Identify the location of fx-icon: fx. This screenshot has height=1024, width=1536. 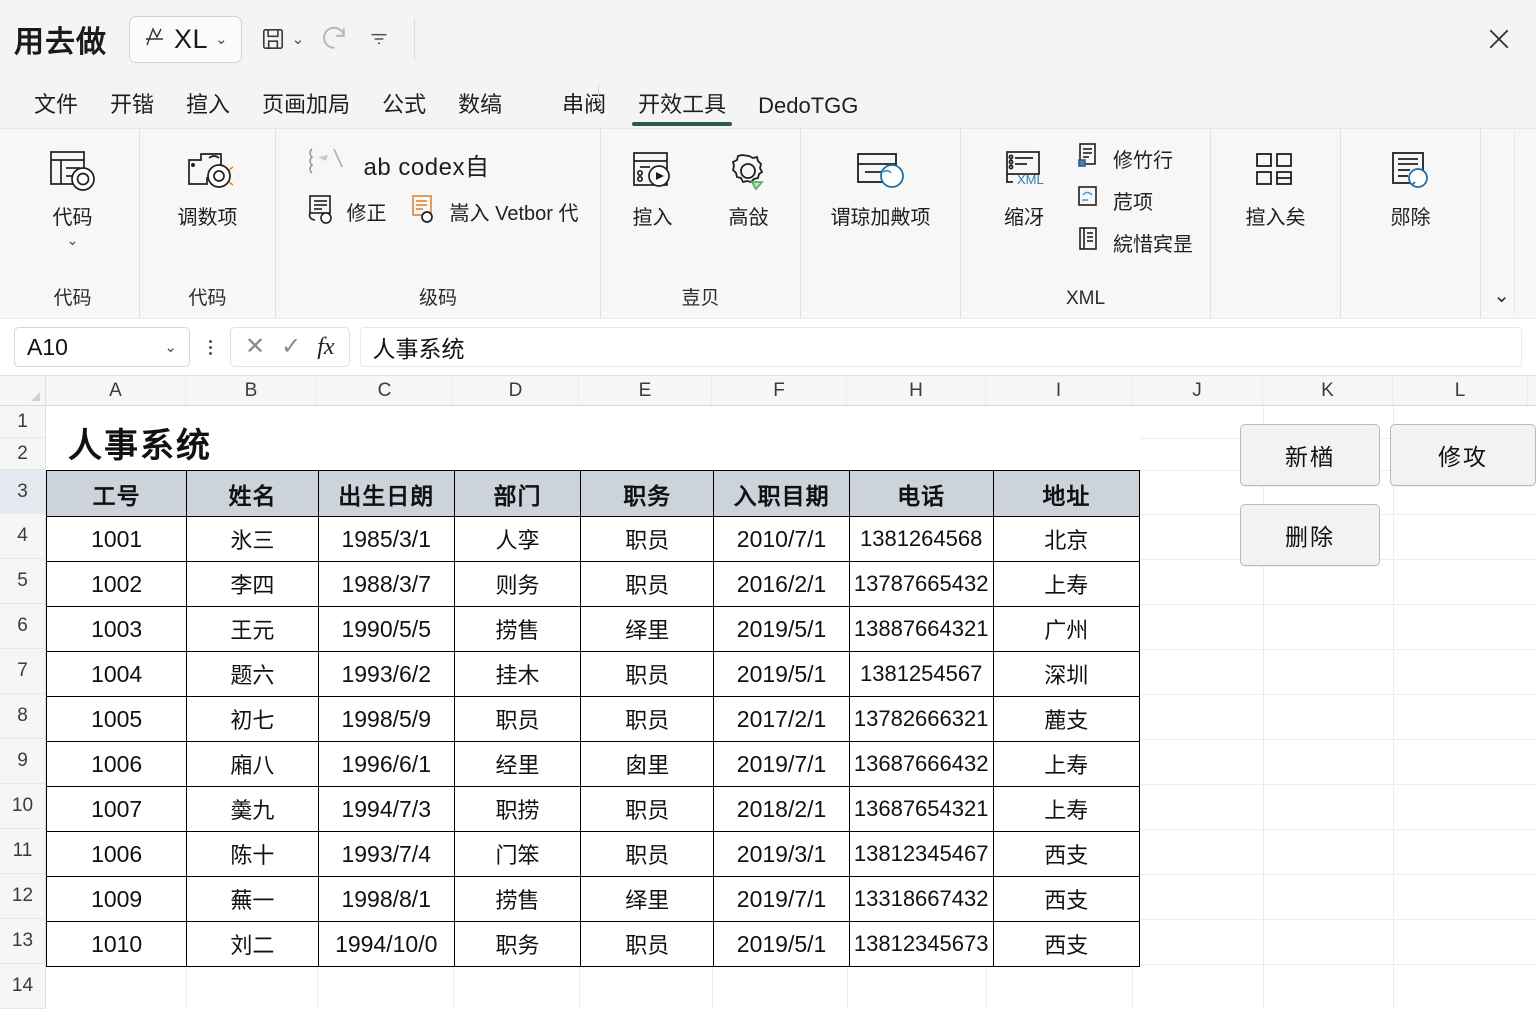
(326, 347).